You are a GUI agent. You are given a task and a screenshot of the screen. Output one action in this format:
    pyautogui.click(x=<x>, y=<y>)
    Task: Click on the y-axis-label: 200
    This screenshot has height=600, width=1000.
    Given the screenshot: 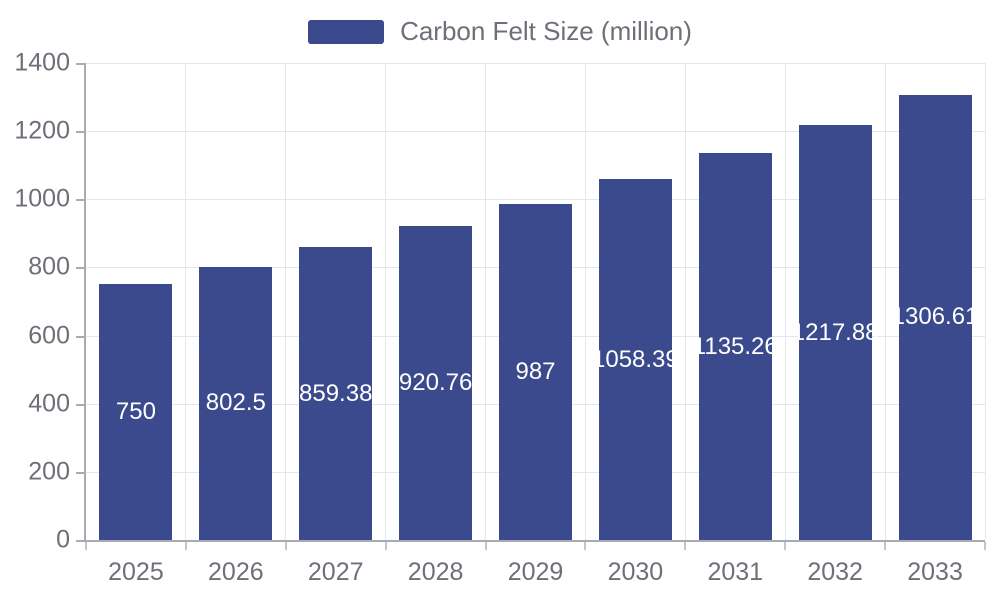 What is the action you would take?
    pyautogui.click(x=49, y=471)
    